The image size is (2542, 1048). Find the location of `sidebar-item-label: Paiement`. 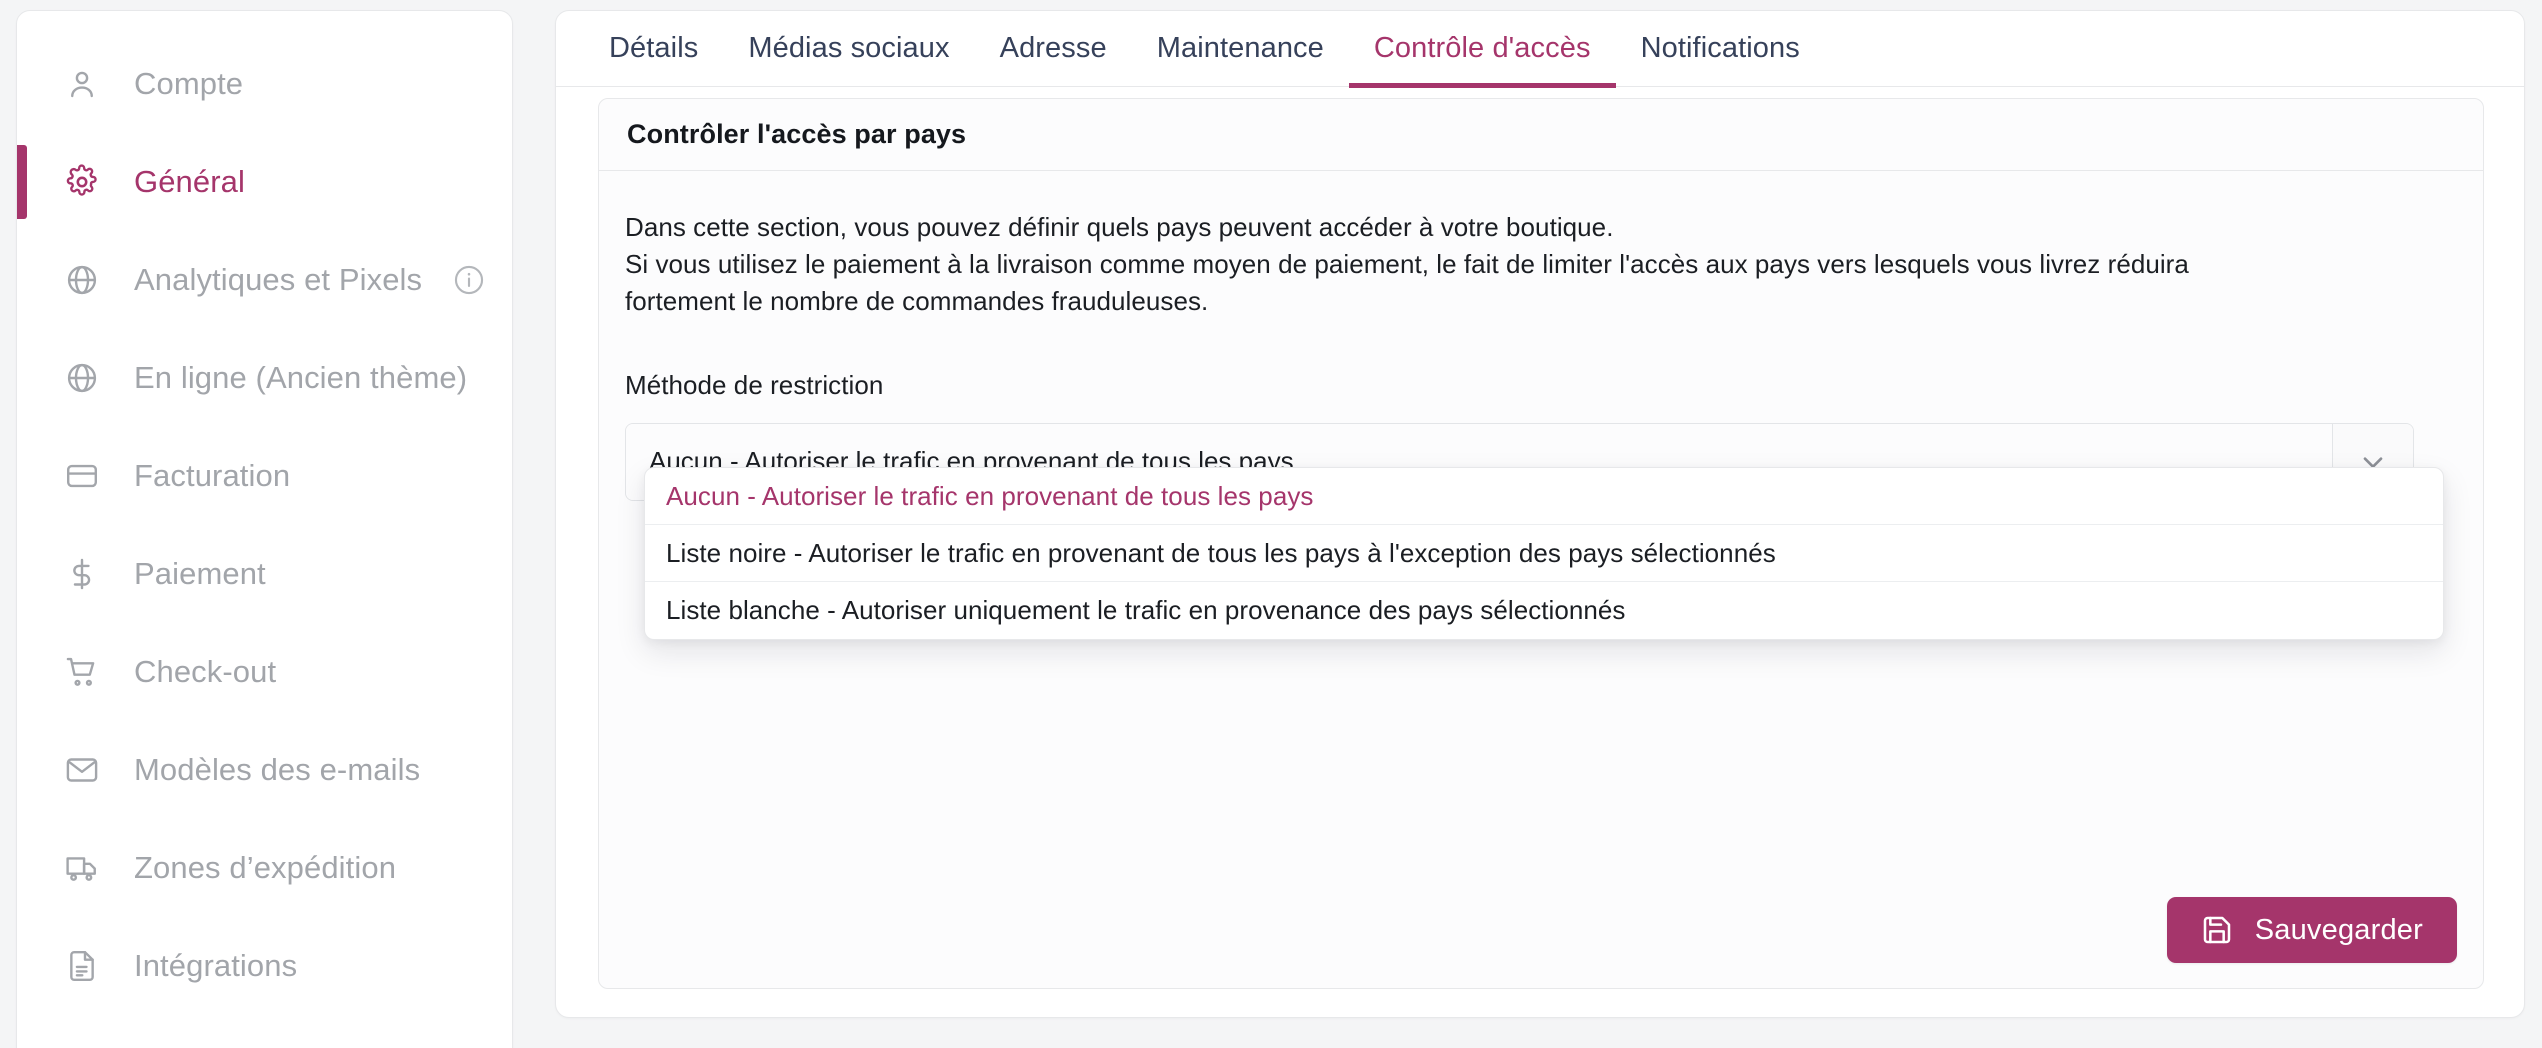

sidebar-item-label: Paiement is located at coordinates (200, 574).